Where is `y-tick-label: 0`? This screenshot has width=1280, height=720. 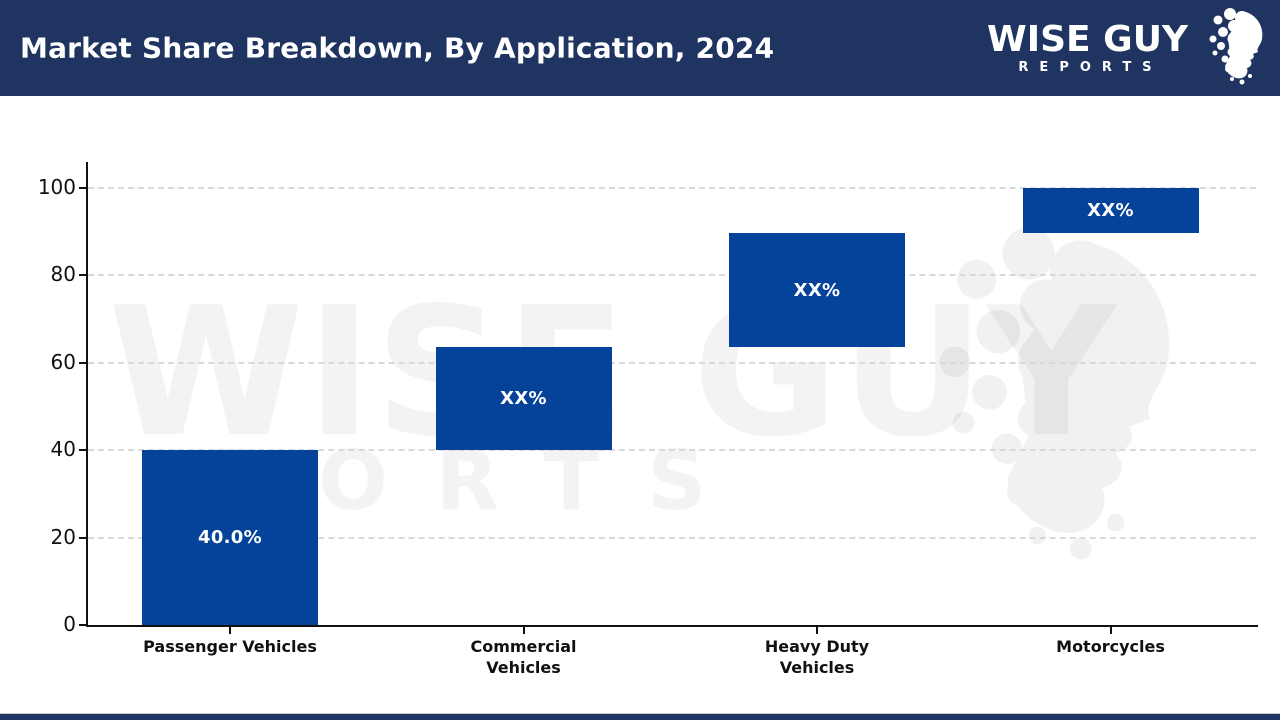 y-tick-label: 0 is located at coordinates (69, 624).